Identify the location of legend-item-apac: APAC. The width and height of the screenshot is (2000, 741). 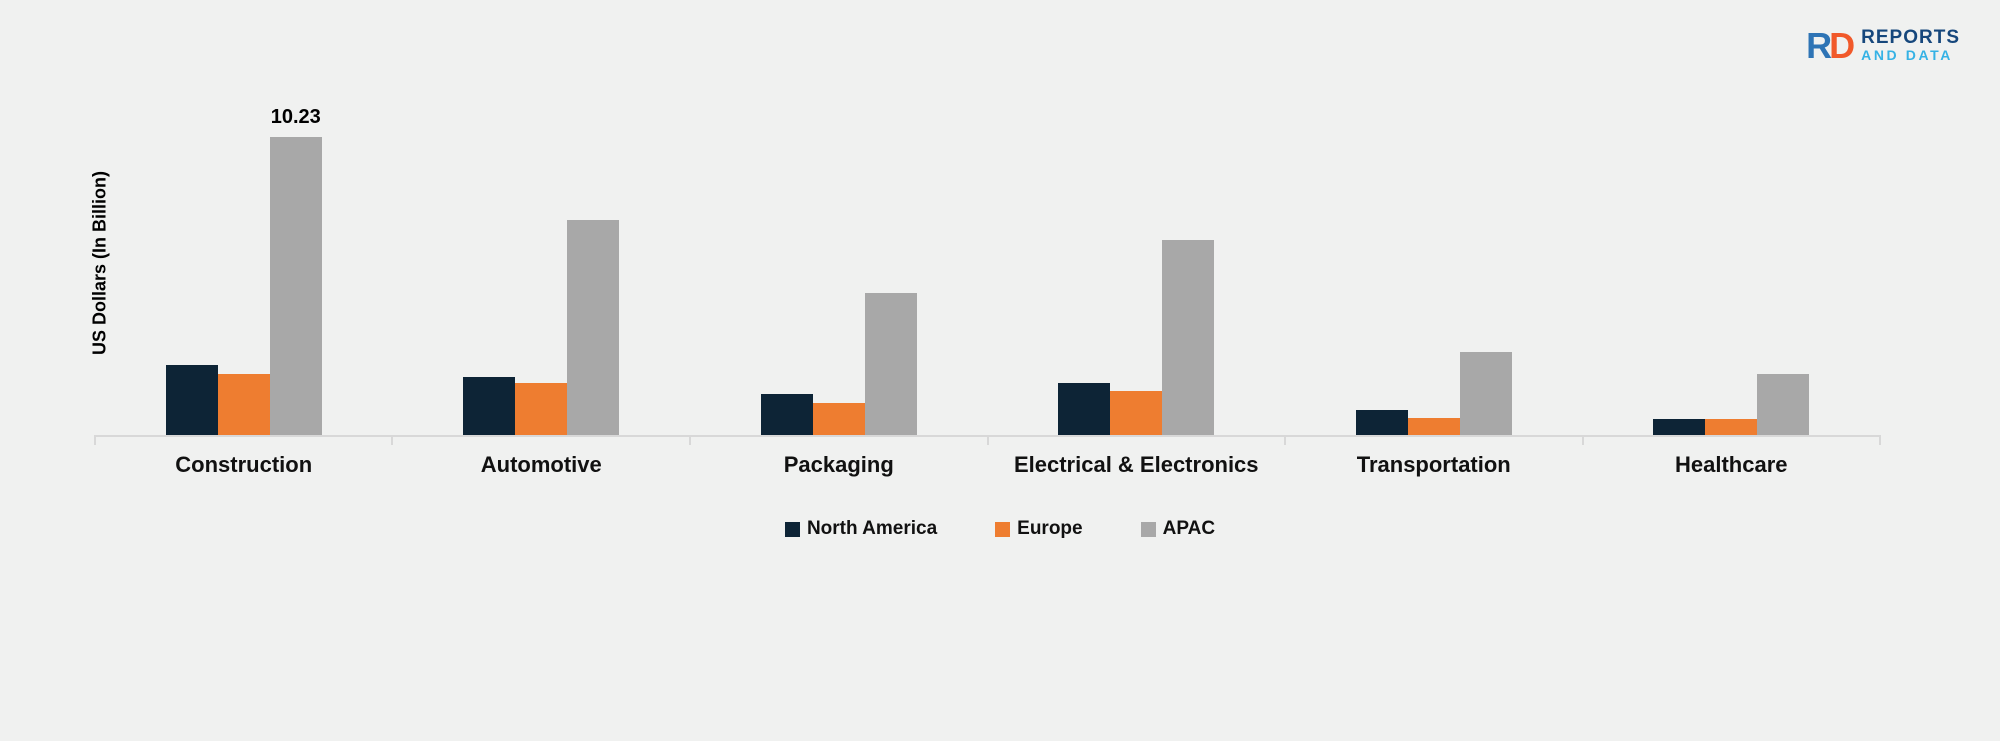
(1178, 529).